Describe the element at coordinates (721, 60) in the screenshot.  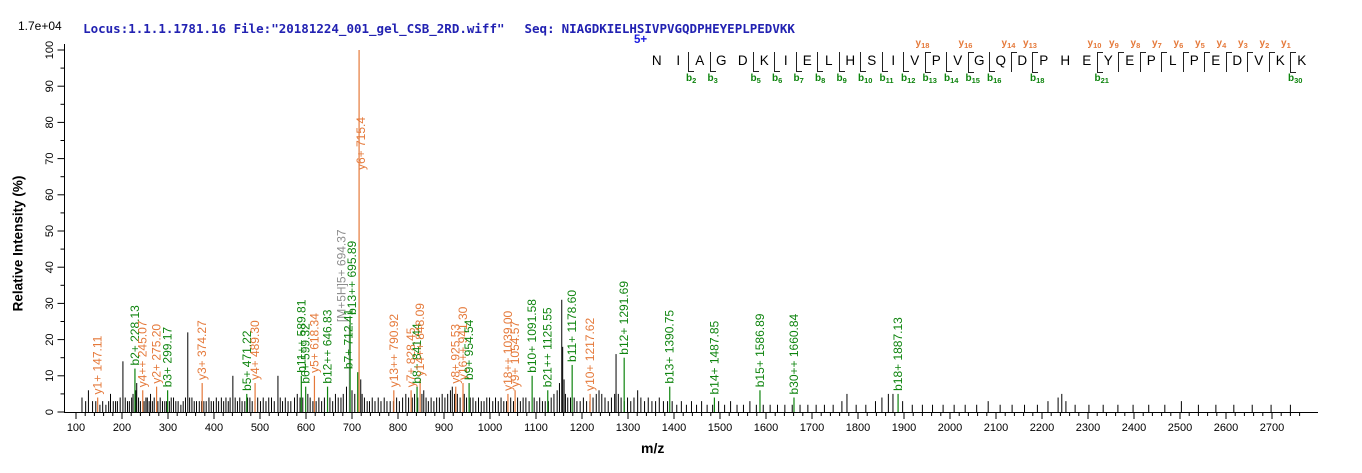
I see `residue-letter: G` at that location.